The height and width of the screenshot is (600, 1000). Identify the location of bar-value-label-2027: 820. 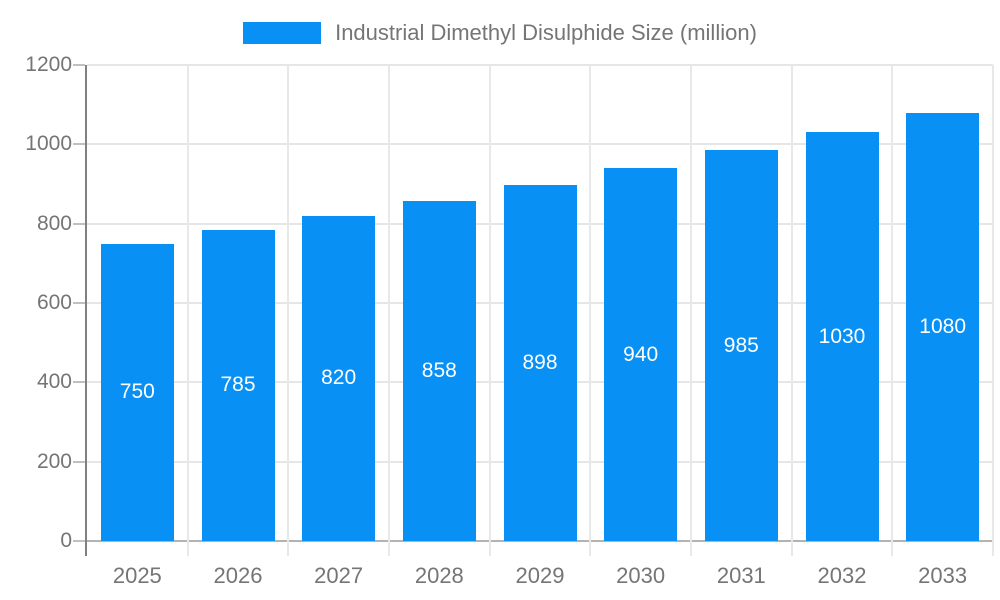
(339, 378).